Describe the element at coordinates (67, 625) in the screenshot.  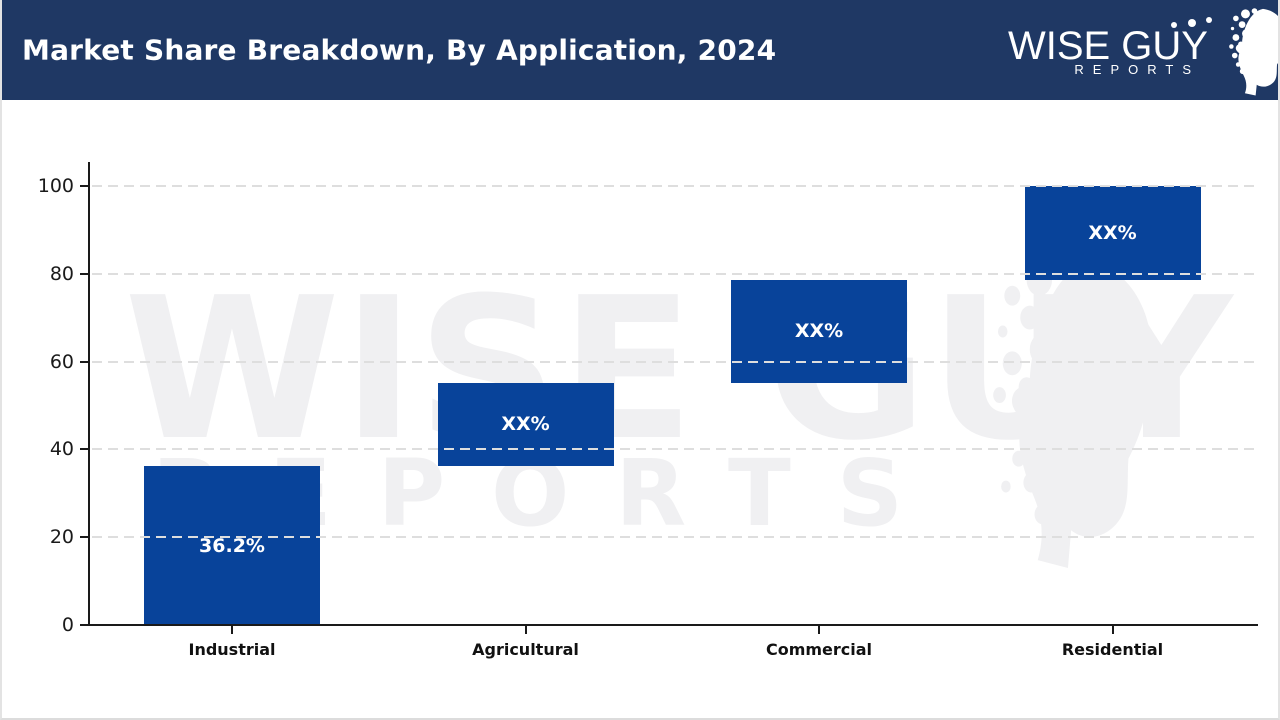
I see `y-tick-label: 0` at that location.